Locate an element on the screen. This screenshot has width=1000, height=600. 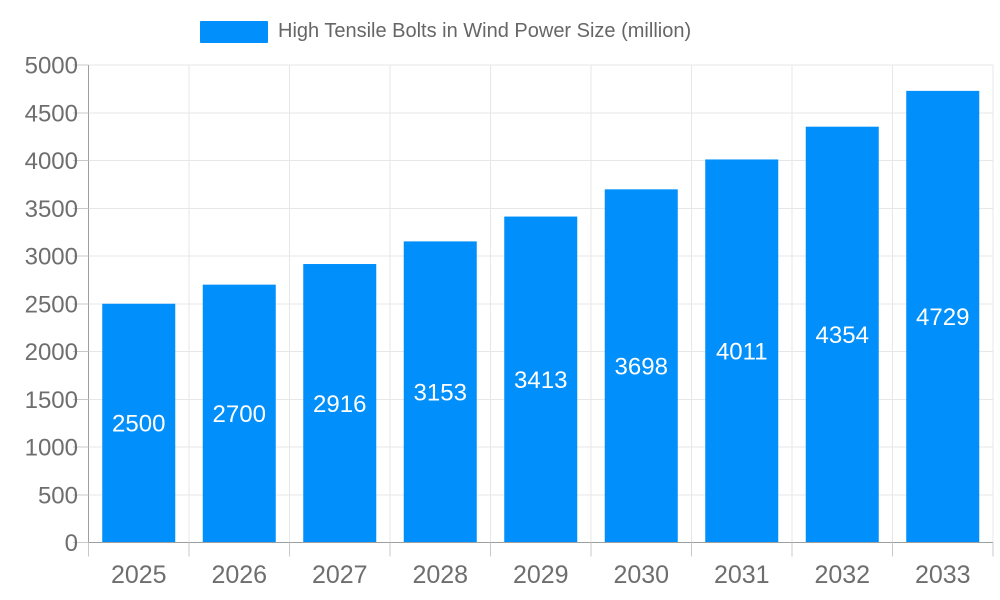
bar-value-label: 2916 is located at coordinates (339, 404).